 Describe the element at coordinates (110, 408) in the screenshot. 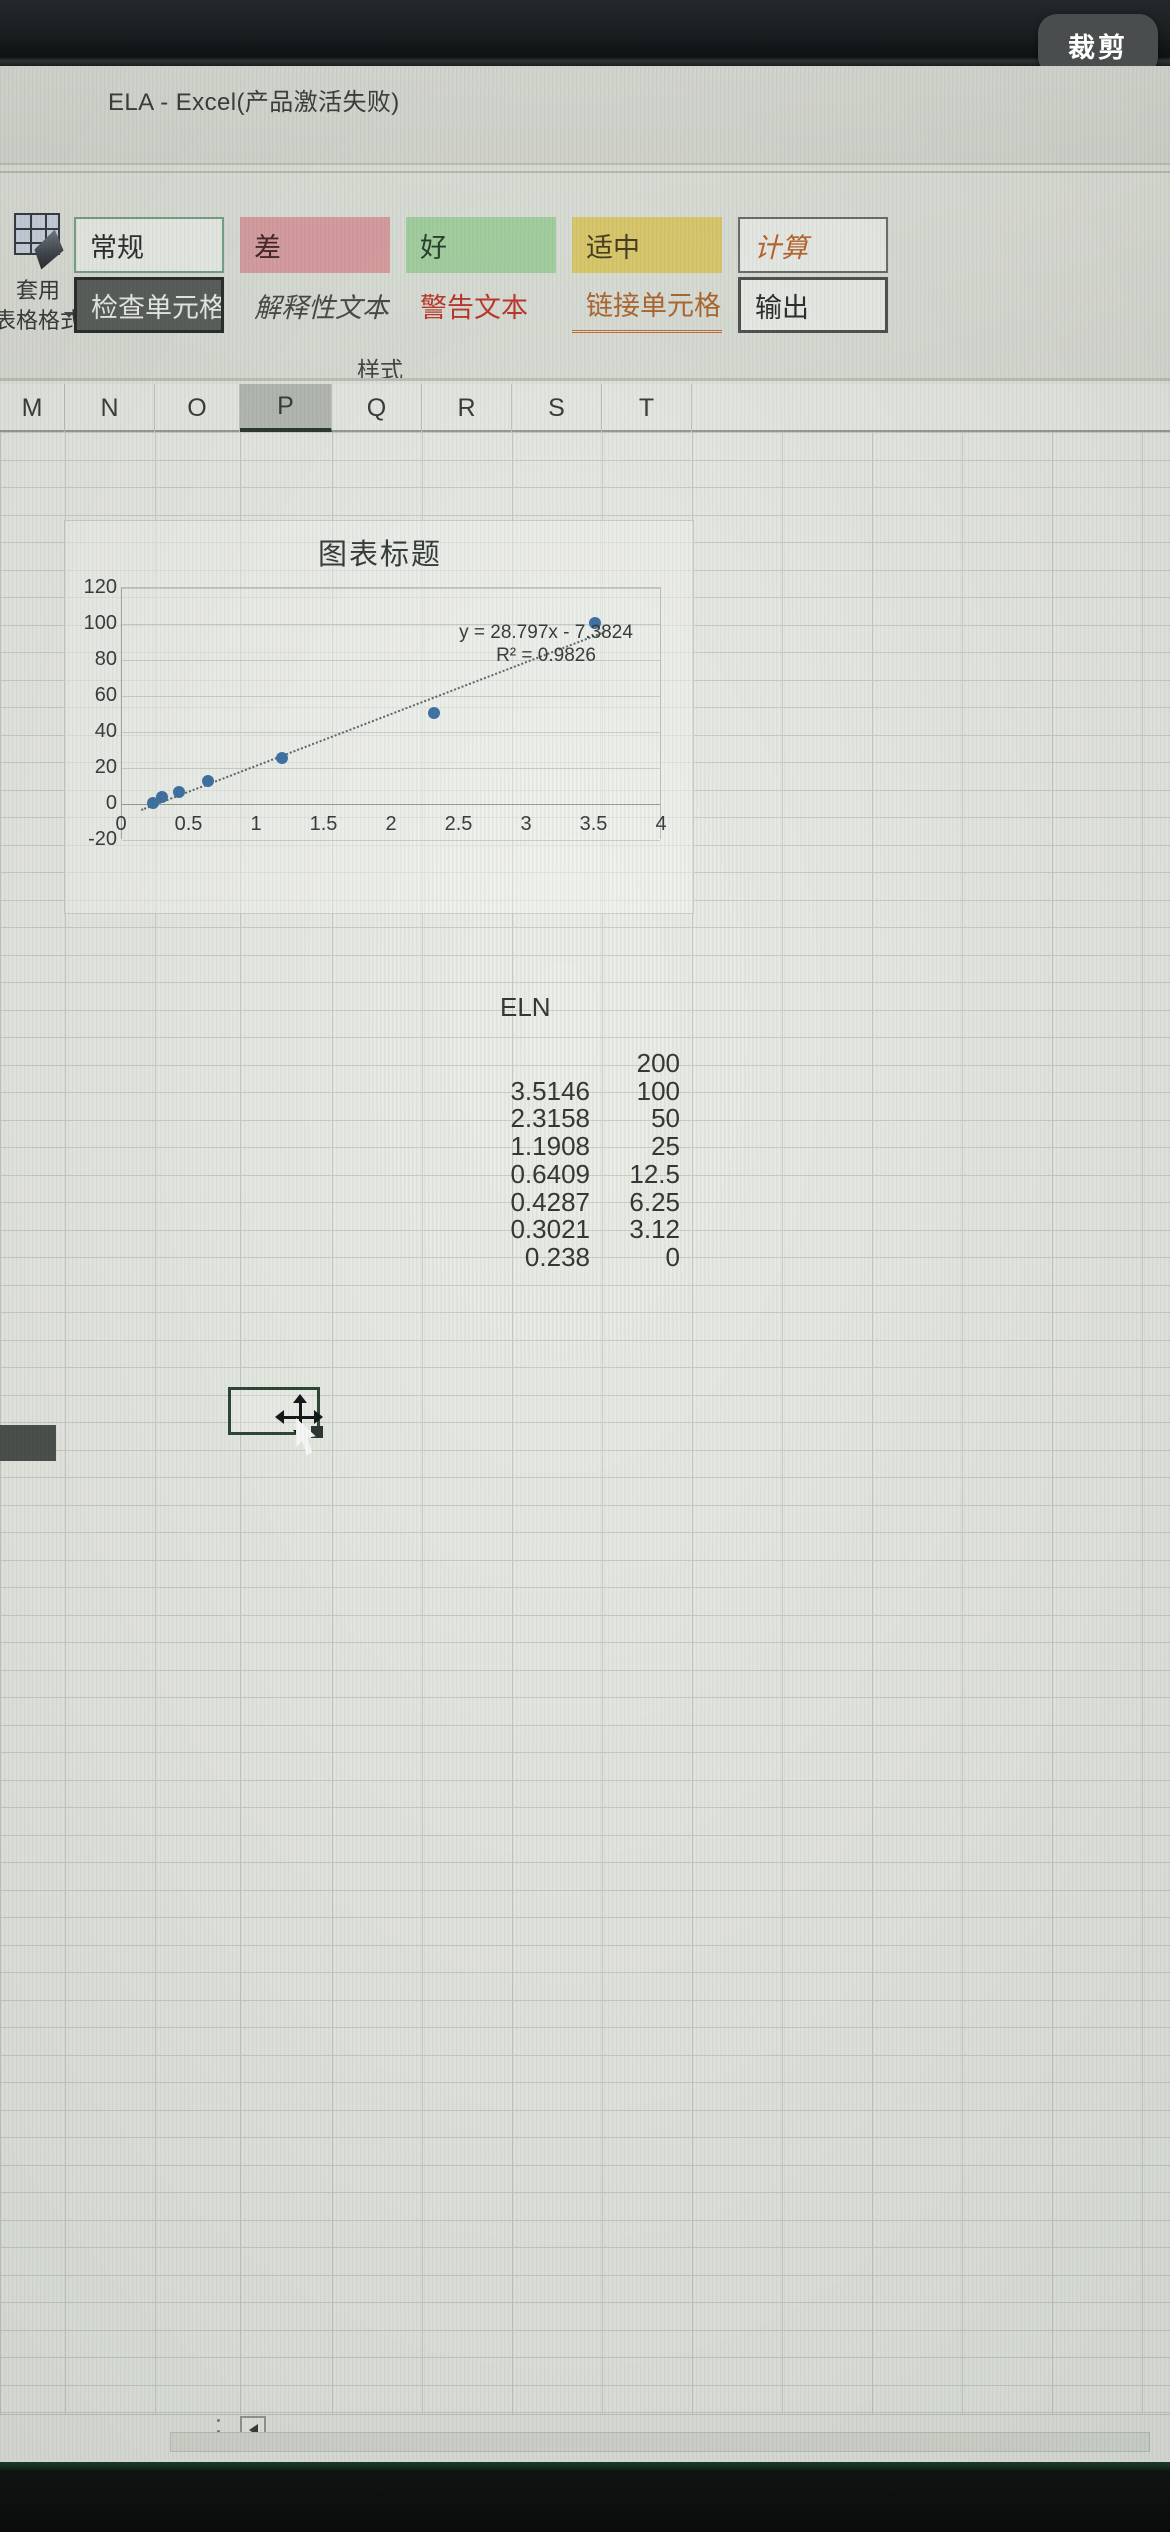

I see `column-header-n: N` at that location.